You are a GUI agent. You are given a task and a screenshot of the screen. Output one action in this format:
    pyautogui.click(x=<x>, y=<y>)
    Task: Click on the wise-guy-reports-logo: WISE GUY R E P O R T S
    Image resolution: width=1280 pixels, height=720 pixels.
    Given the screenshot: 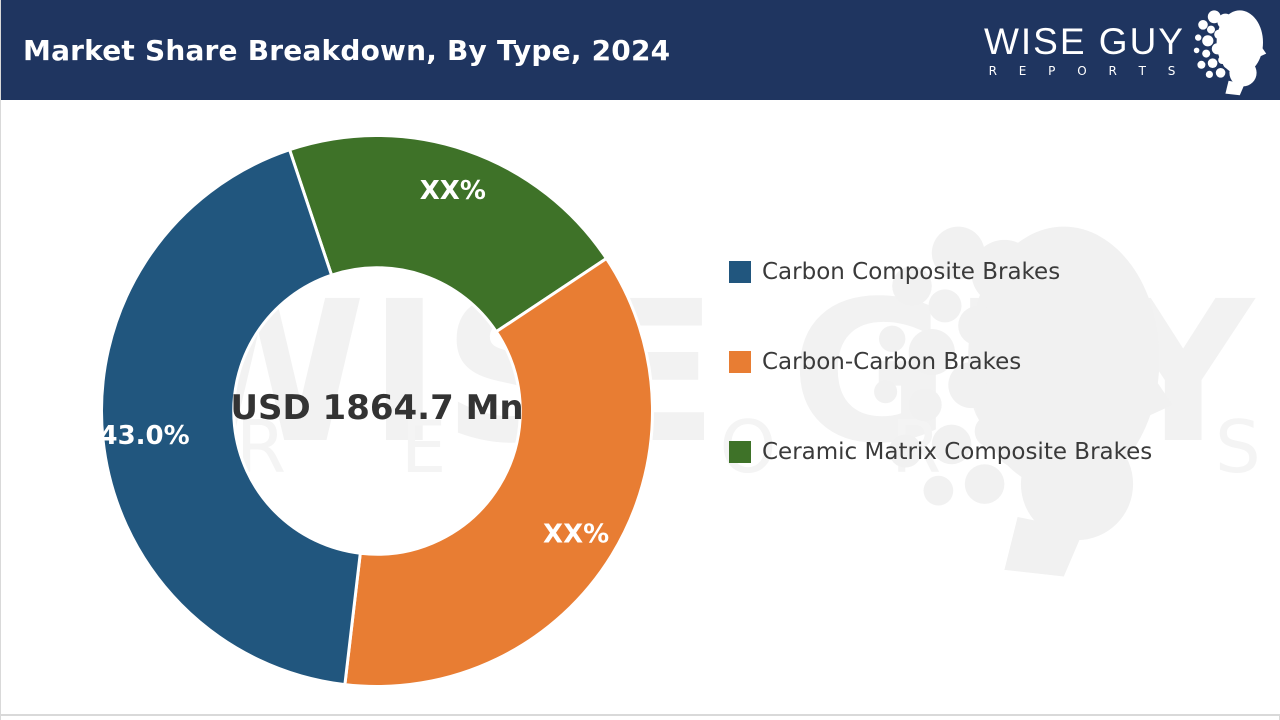 What is the action you would take?
    pyautogui.click(x=1125, y=50)
    